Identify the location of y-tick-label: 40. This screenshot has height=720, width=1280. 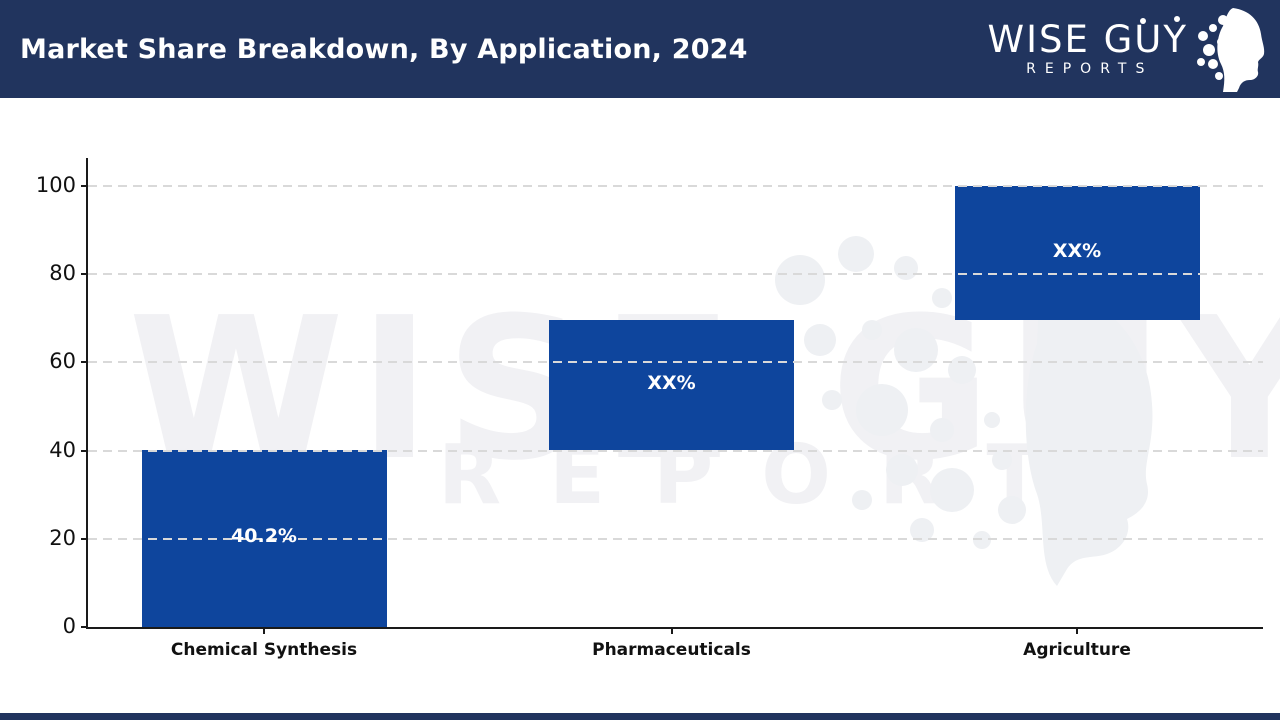
(62, 449).